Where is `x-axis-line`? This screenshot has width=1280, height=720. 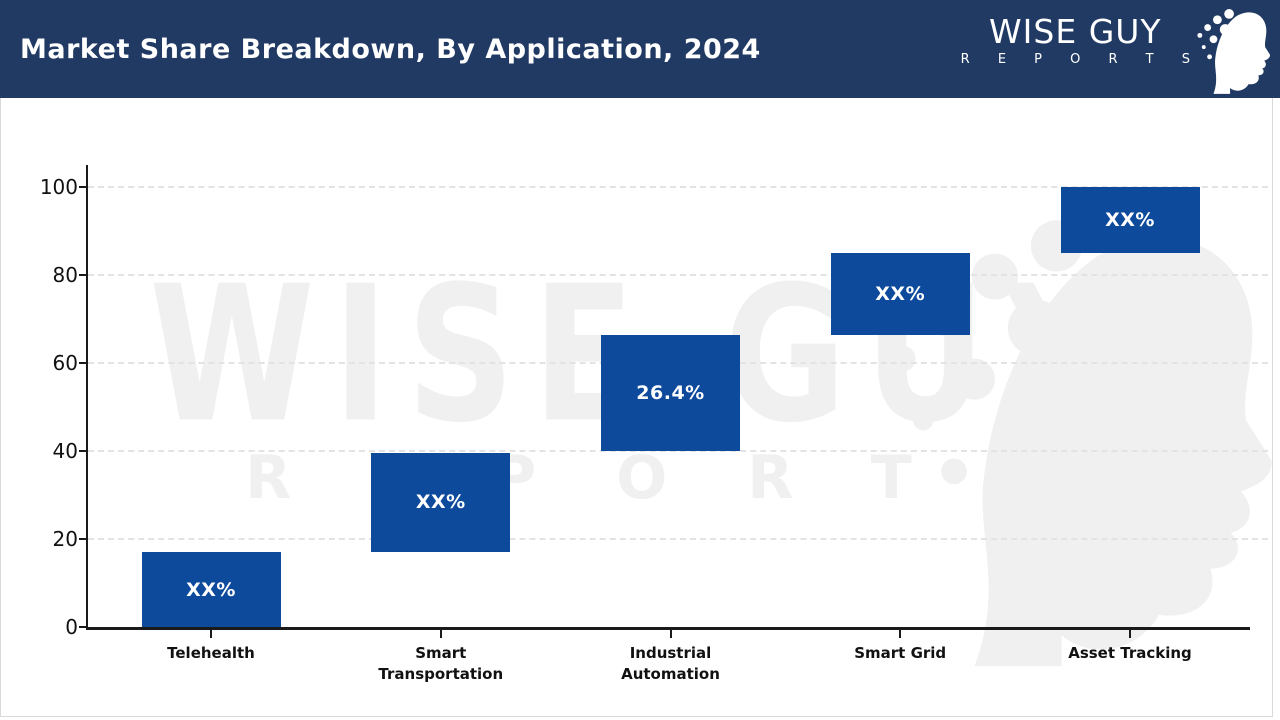
x-axis-line is located at coordinates (668, 628).